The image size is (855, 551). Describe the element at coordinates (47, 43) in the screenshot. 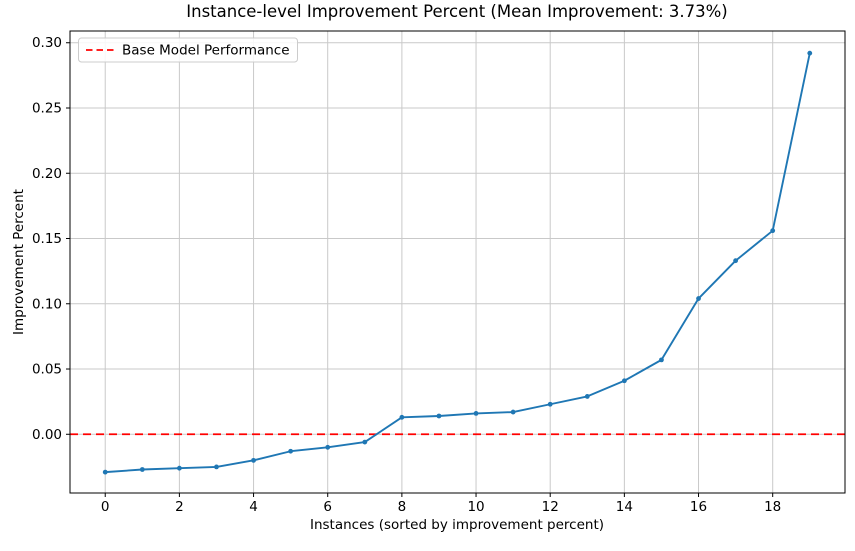

I see `svg-text: 0.30` at that location.